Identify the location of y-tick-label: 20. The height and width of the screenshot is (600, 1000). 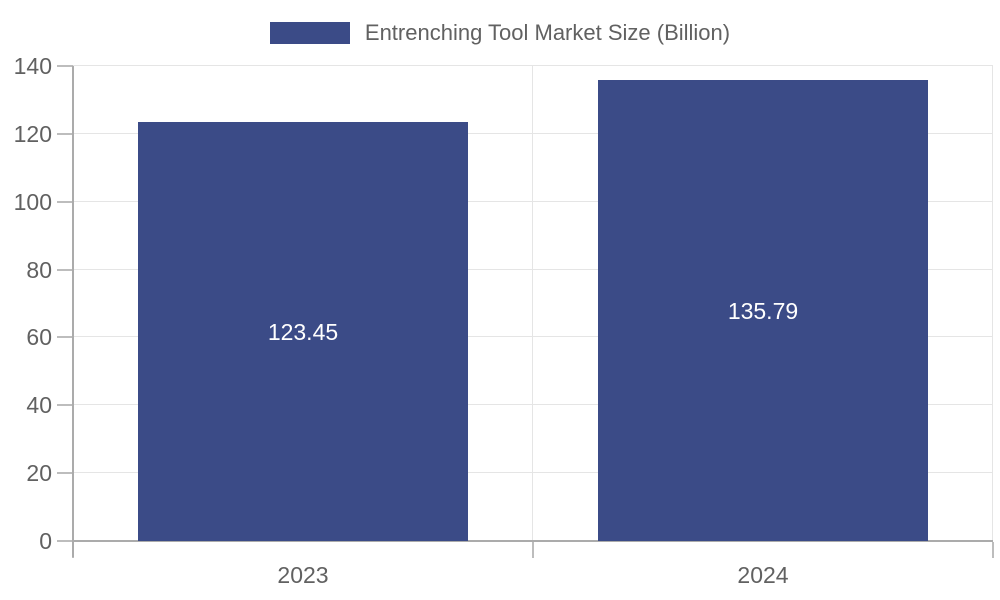
(39, 473).